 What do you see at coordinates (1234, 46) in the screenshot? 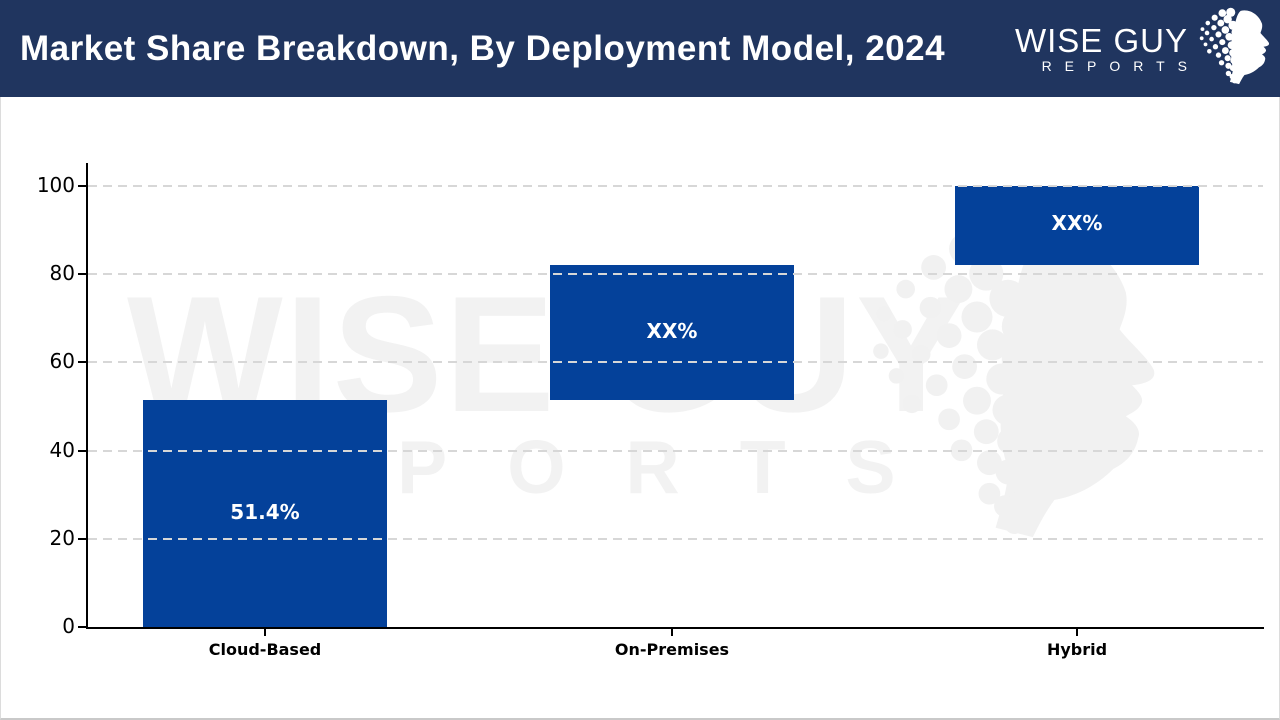
I see `wiseguy-head-icon` at bounding box center [1234, 46].